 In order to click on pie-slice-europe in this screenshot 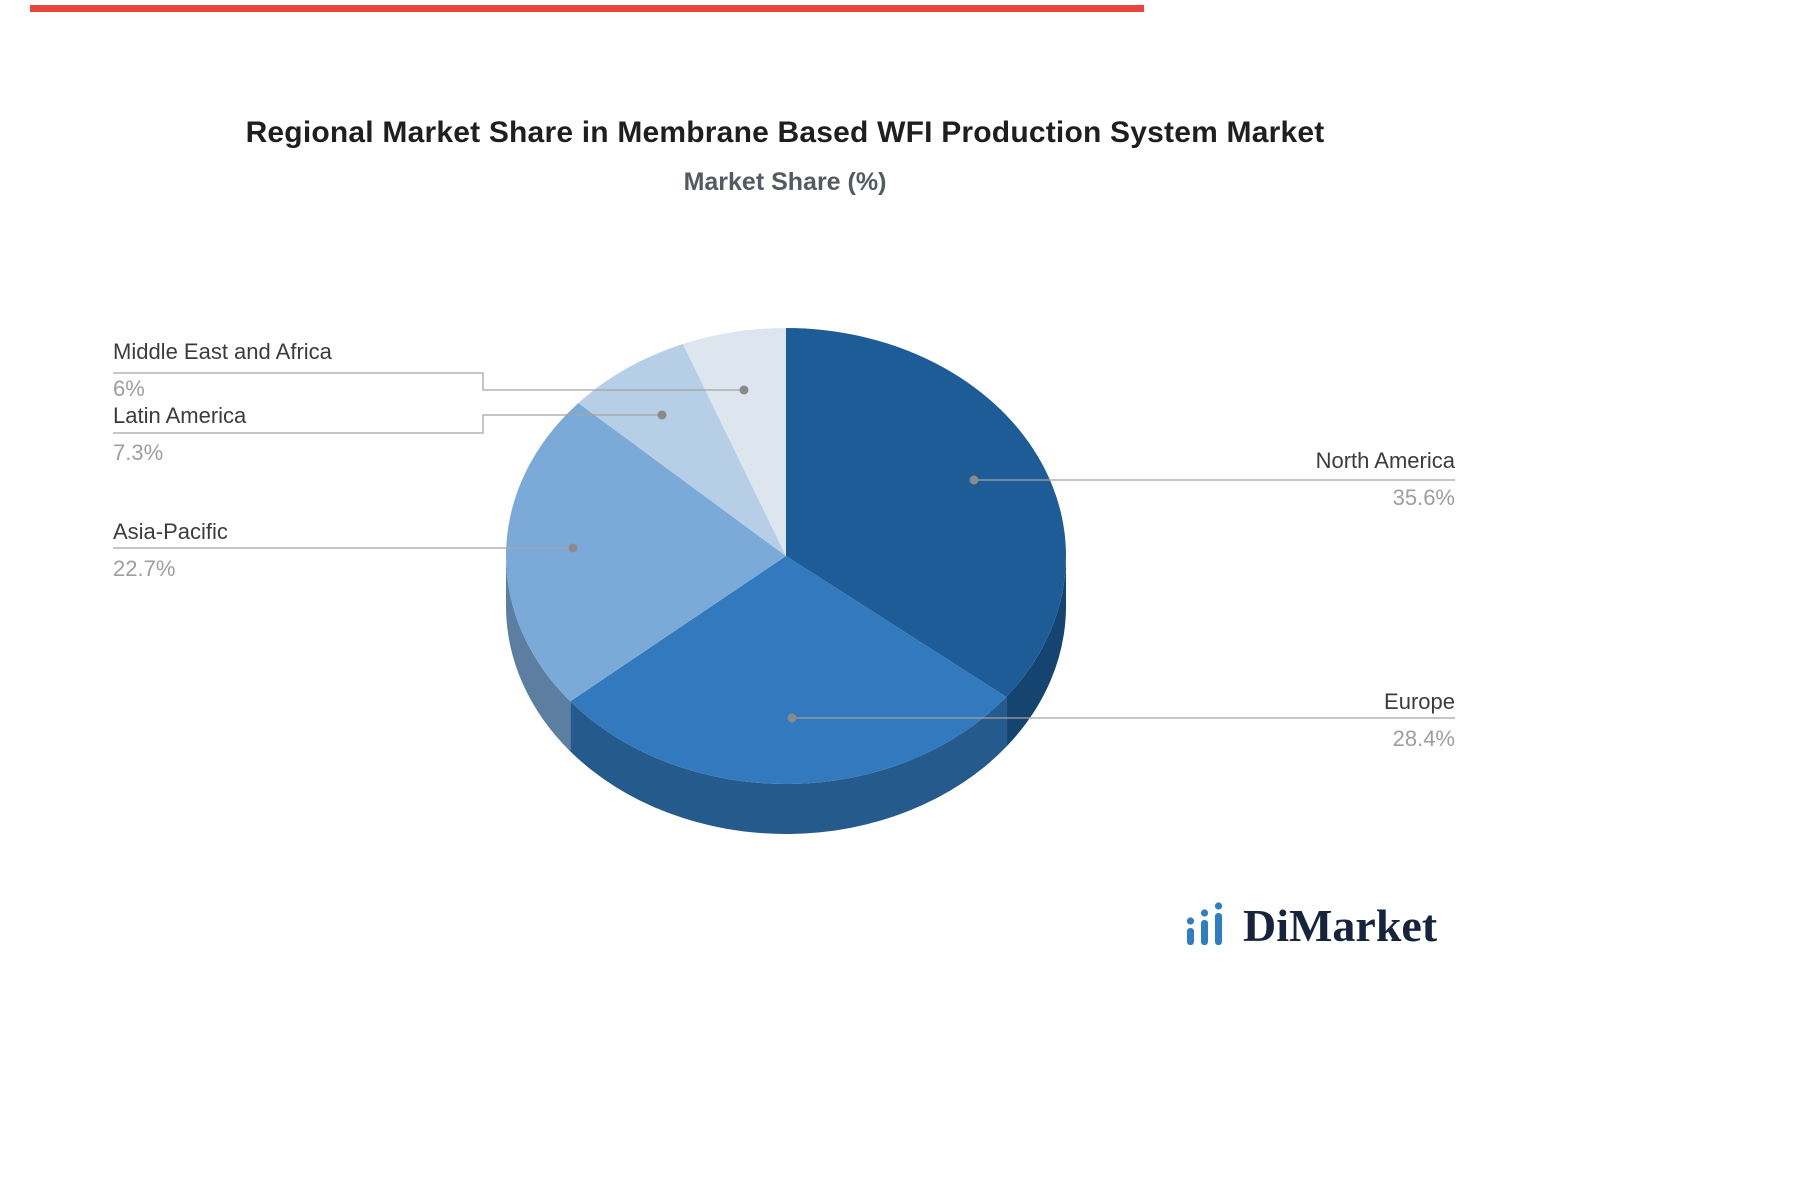, I will do `click(788, 670)`.